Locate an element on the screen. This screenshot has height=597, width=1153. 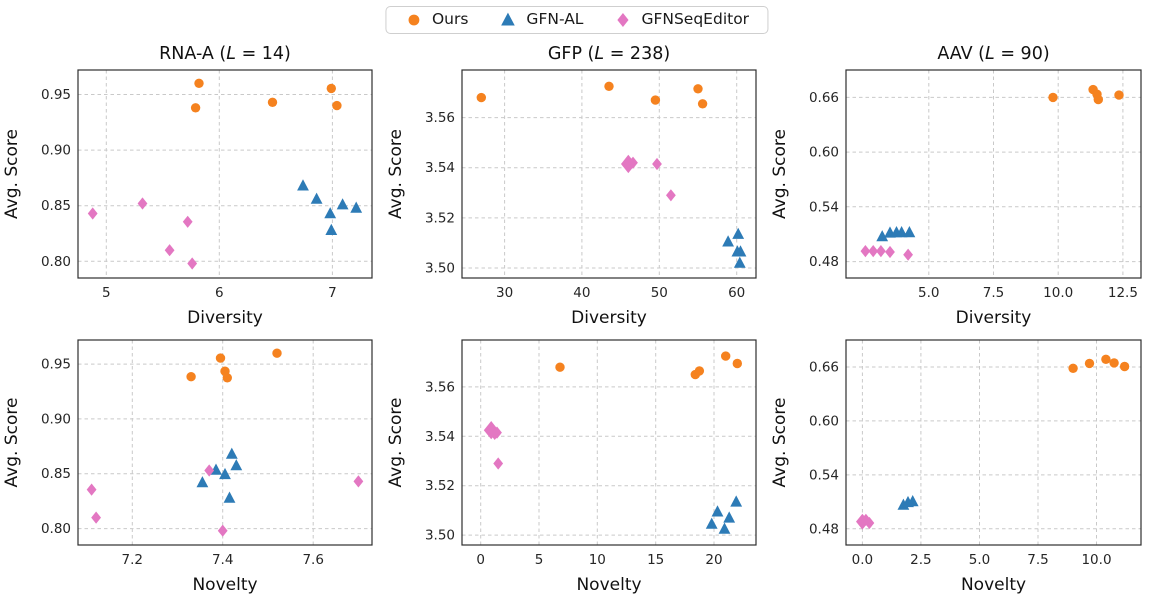
svg-text: 30 is located at coordinates (504, 293).